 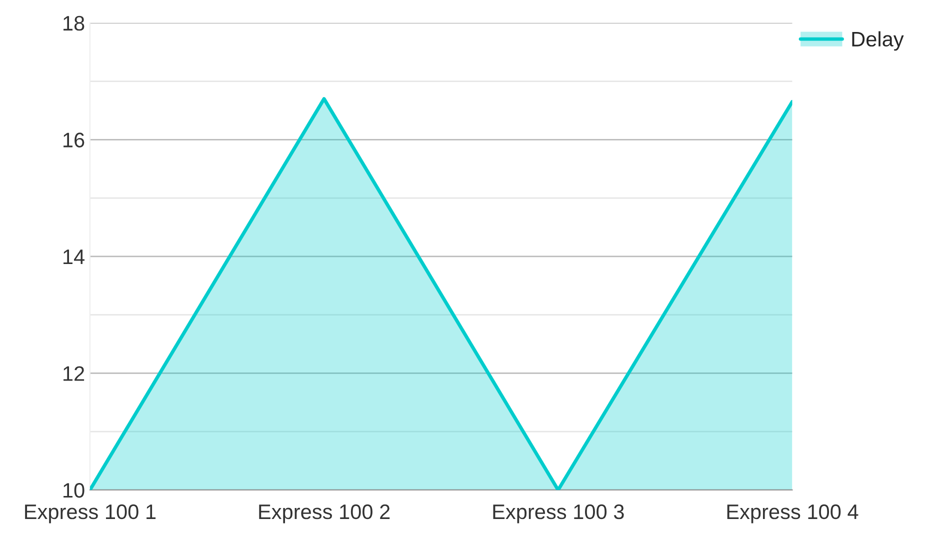 I want to click on legend-label: Delay, so click(x=878, y=41).